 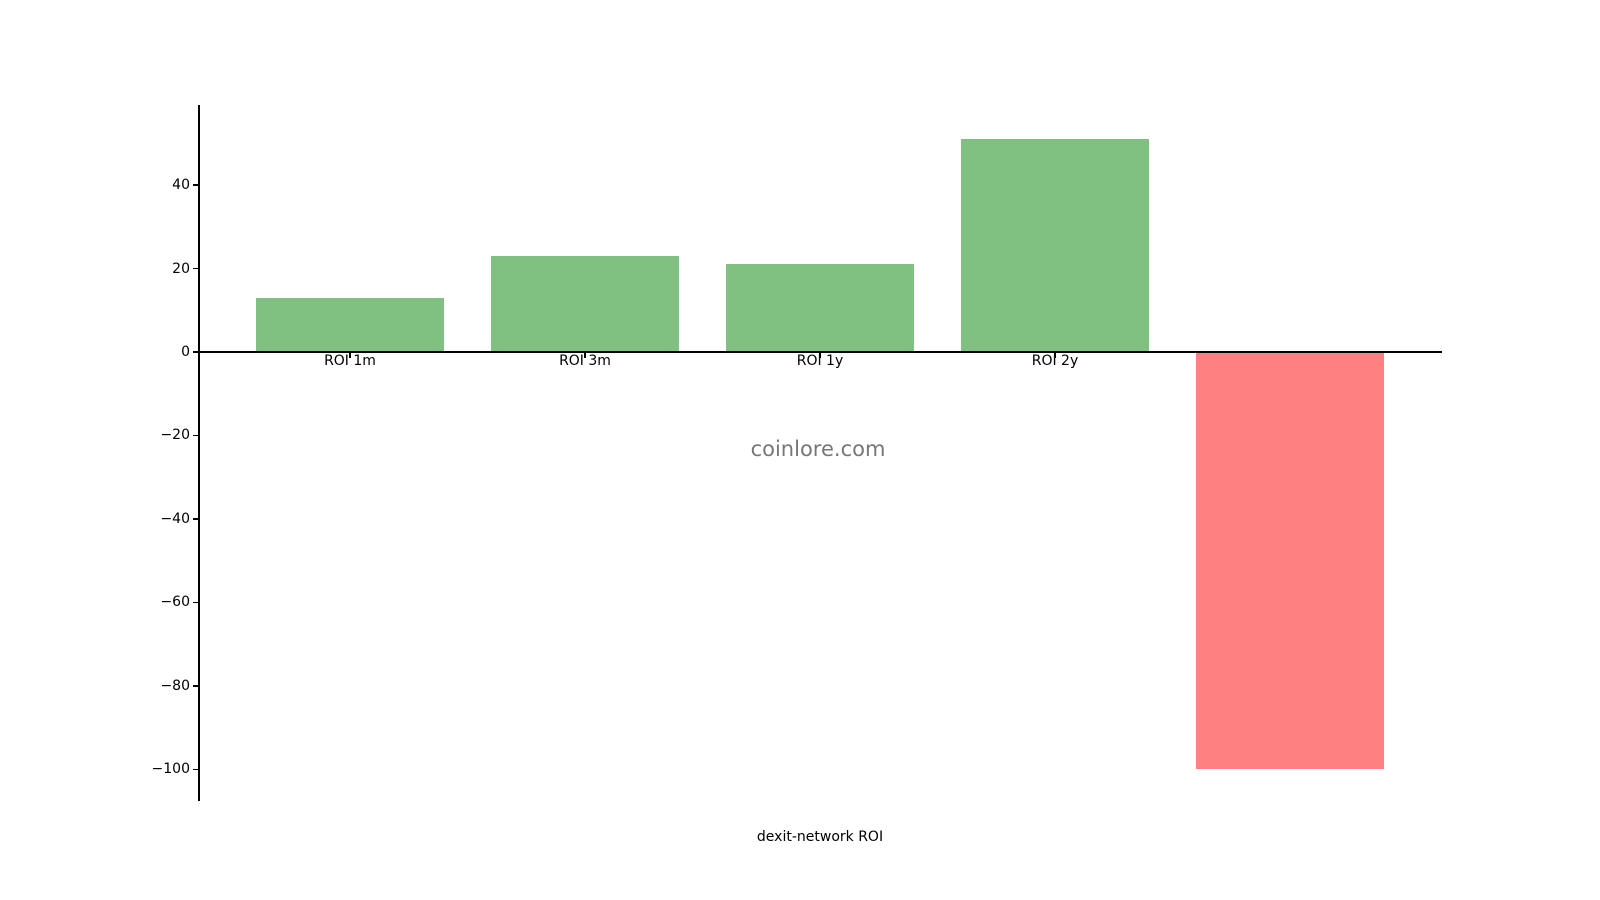 I want to click on y-tick-label: −60, so click(x=175, y=602).